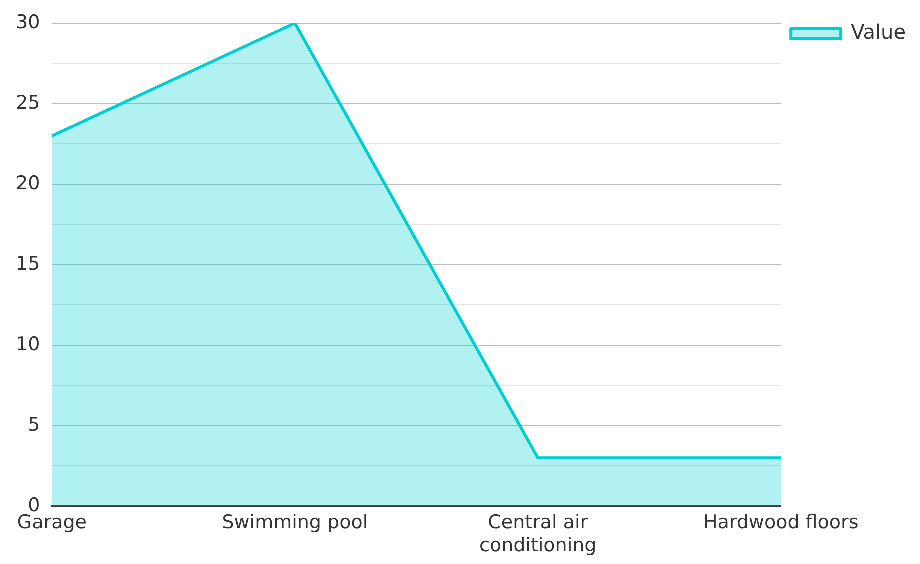  What do you see at coordinates (878, 32) in the screenshot?
I see `legend-label: Value` at bounding box center [878, 32].